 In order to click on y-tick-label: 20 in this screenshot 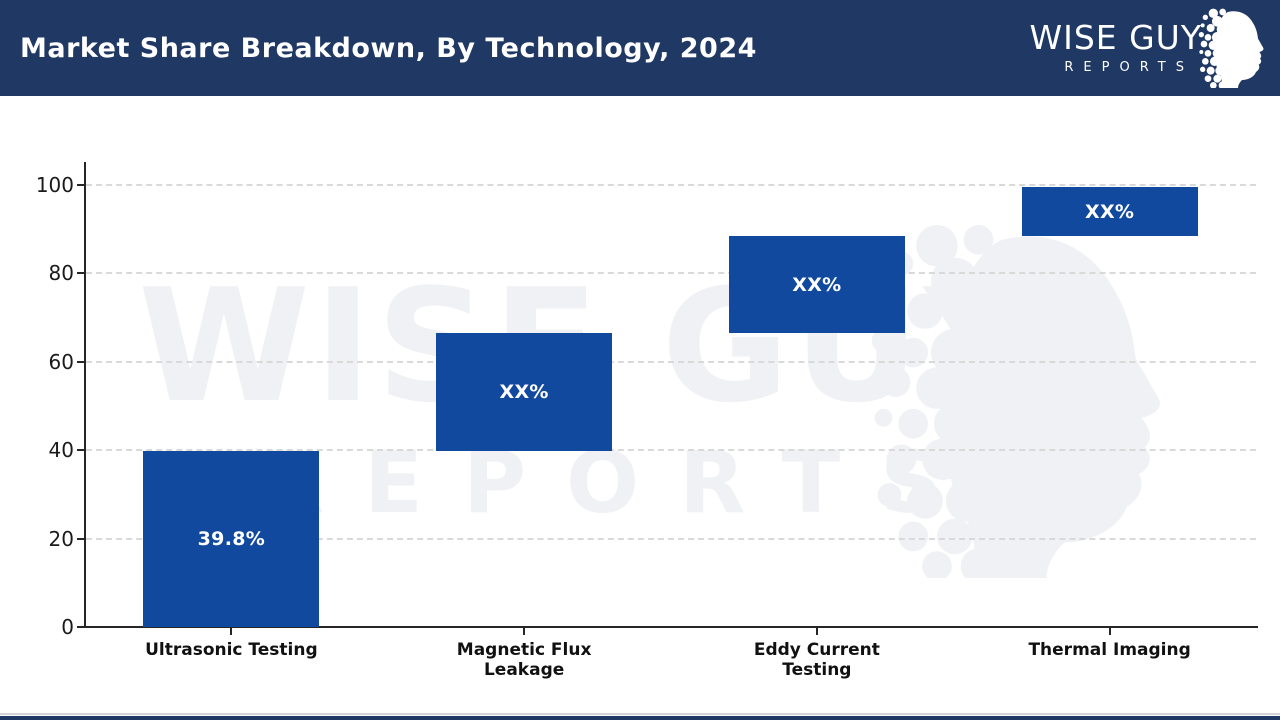, I will do `click(61, 538)`.